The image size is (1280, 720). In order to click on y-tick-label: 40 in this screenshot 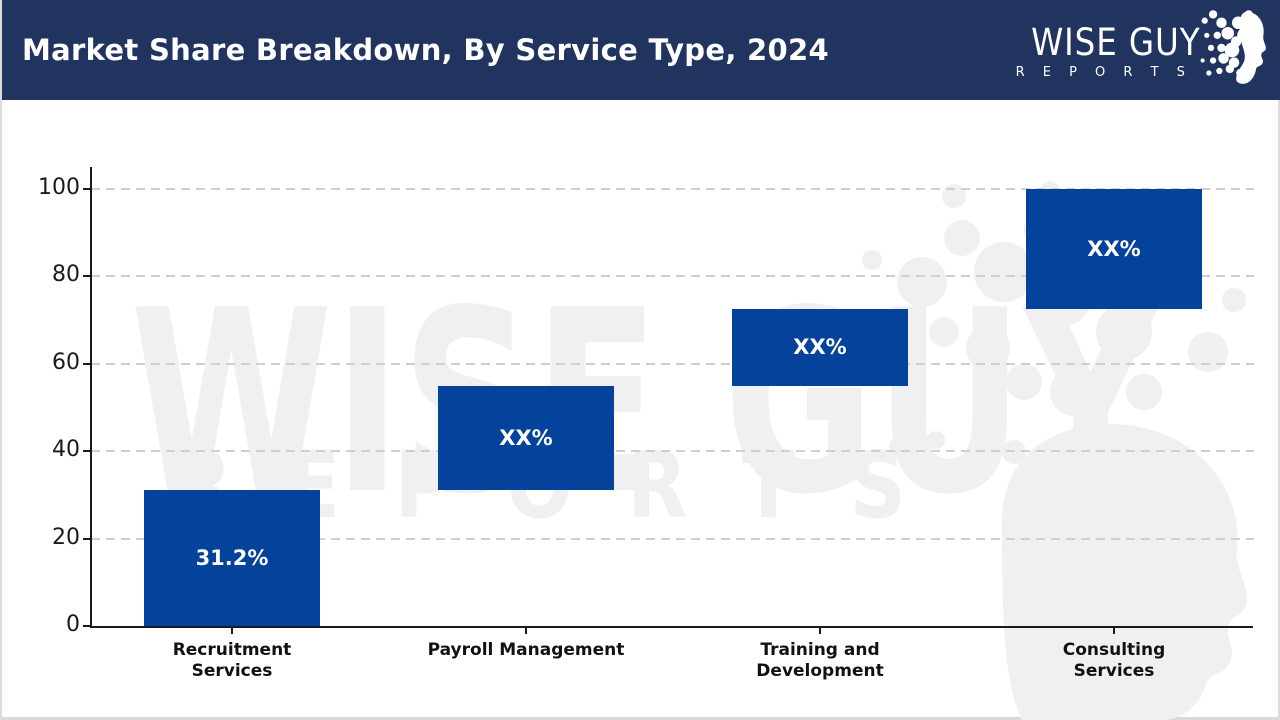, I will do `click(66, 450)`.